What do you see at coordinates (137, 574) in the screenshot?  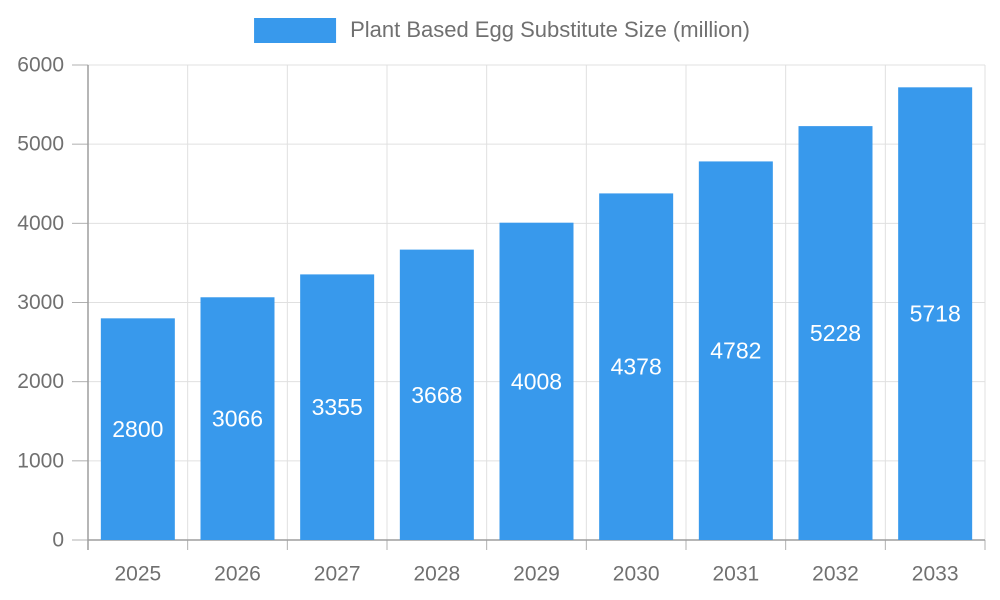 I see `x-axis-tick-label: 2025` at bounding box center [137, 574].